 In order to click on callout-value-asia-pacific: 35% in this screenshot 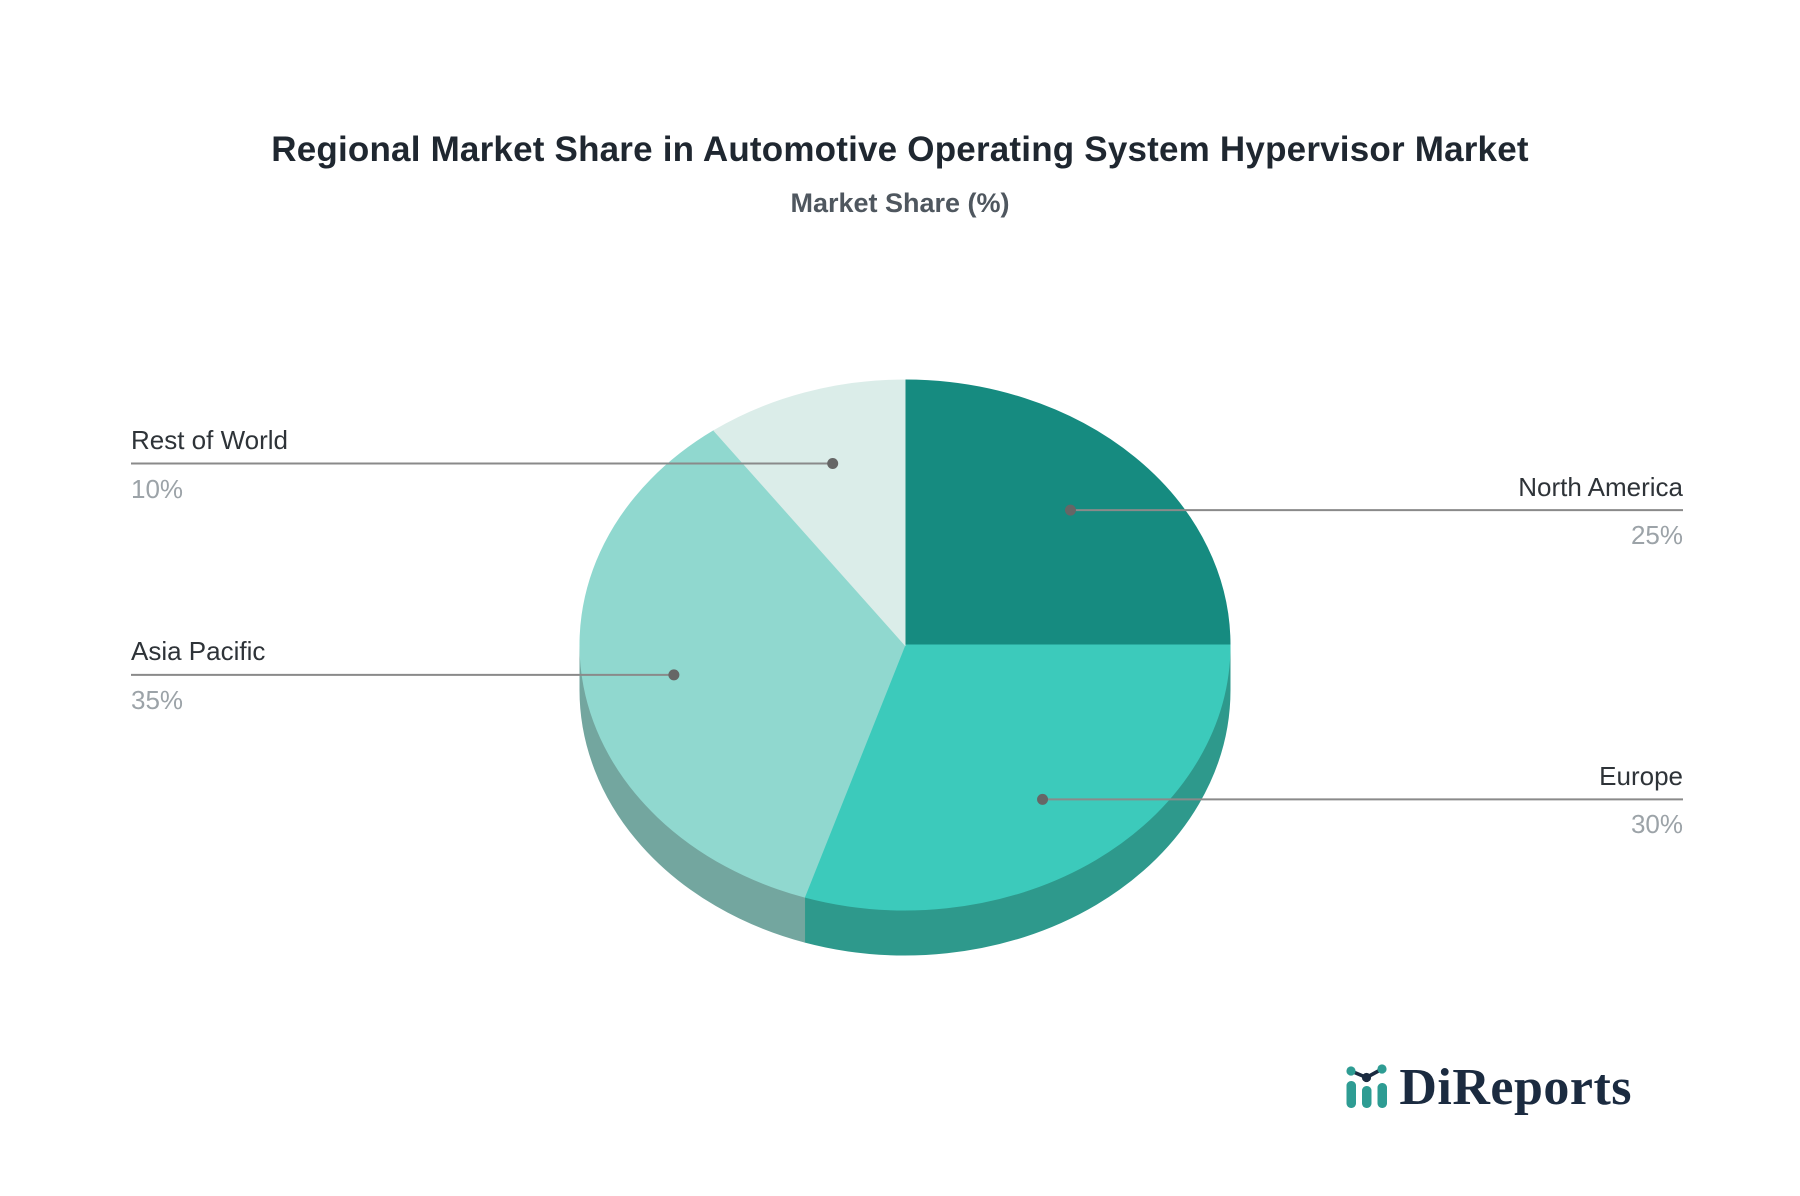, I will do `click(157, 699)`.